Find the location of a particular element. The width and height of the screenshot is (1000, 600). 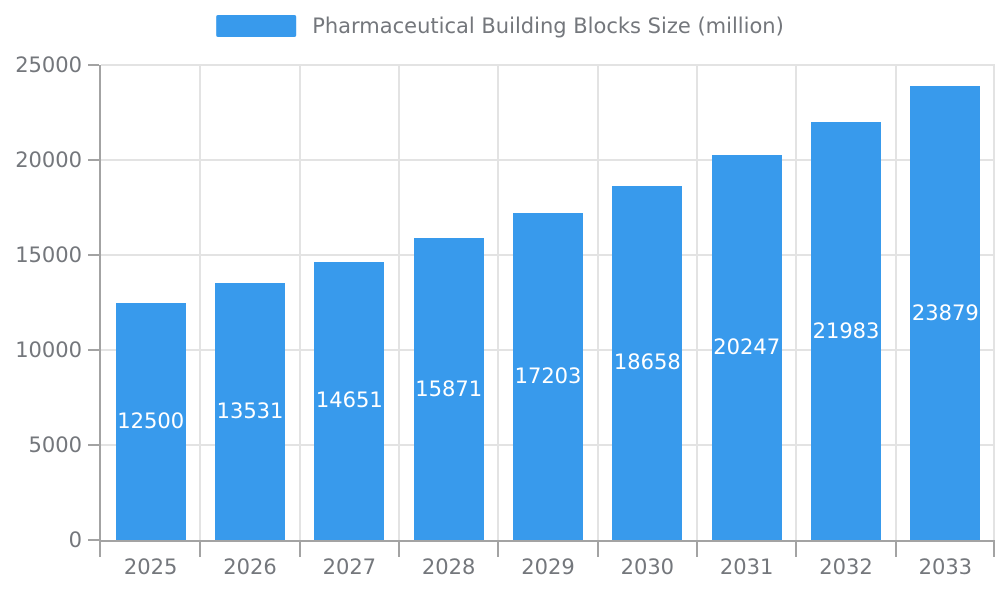

bar-2030: 18658 is located at coordinates (647, 362).